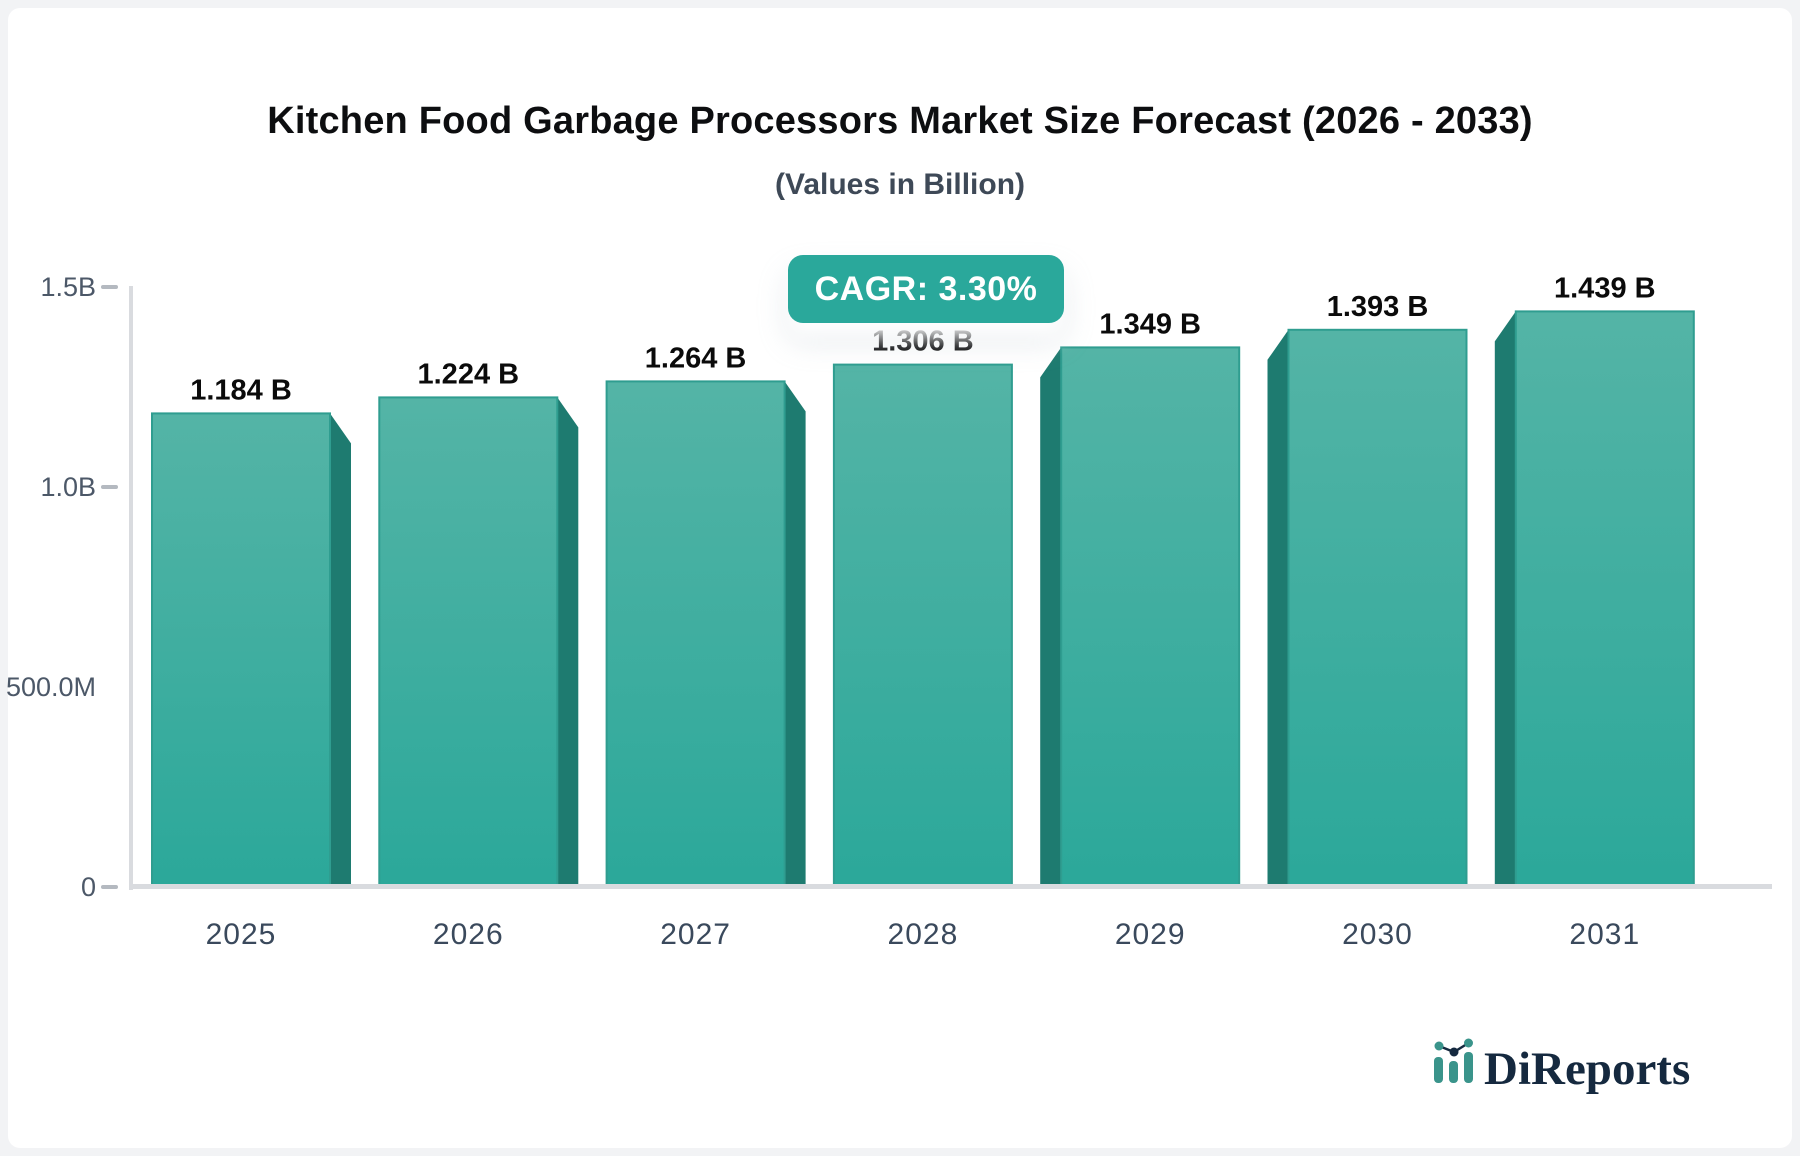  What do you see at coordinates (131, 588) in the screenshot?
I see `y-axis-line` at bounding box center [131, 588].